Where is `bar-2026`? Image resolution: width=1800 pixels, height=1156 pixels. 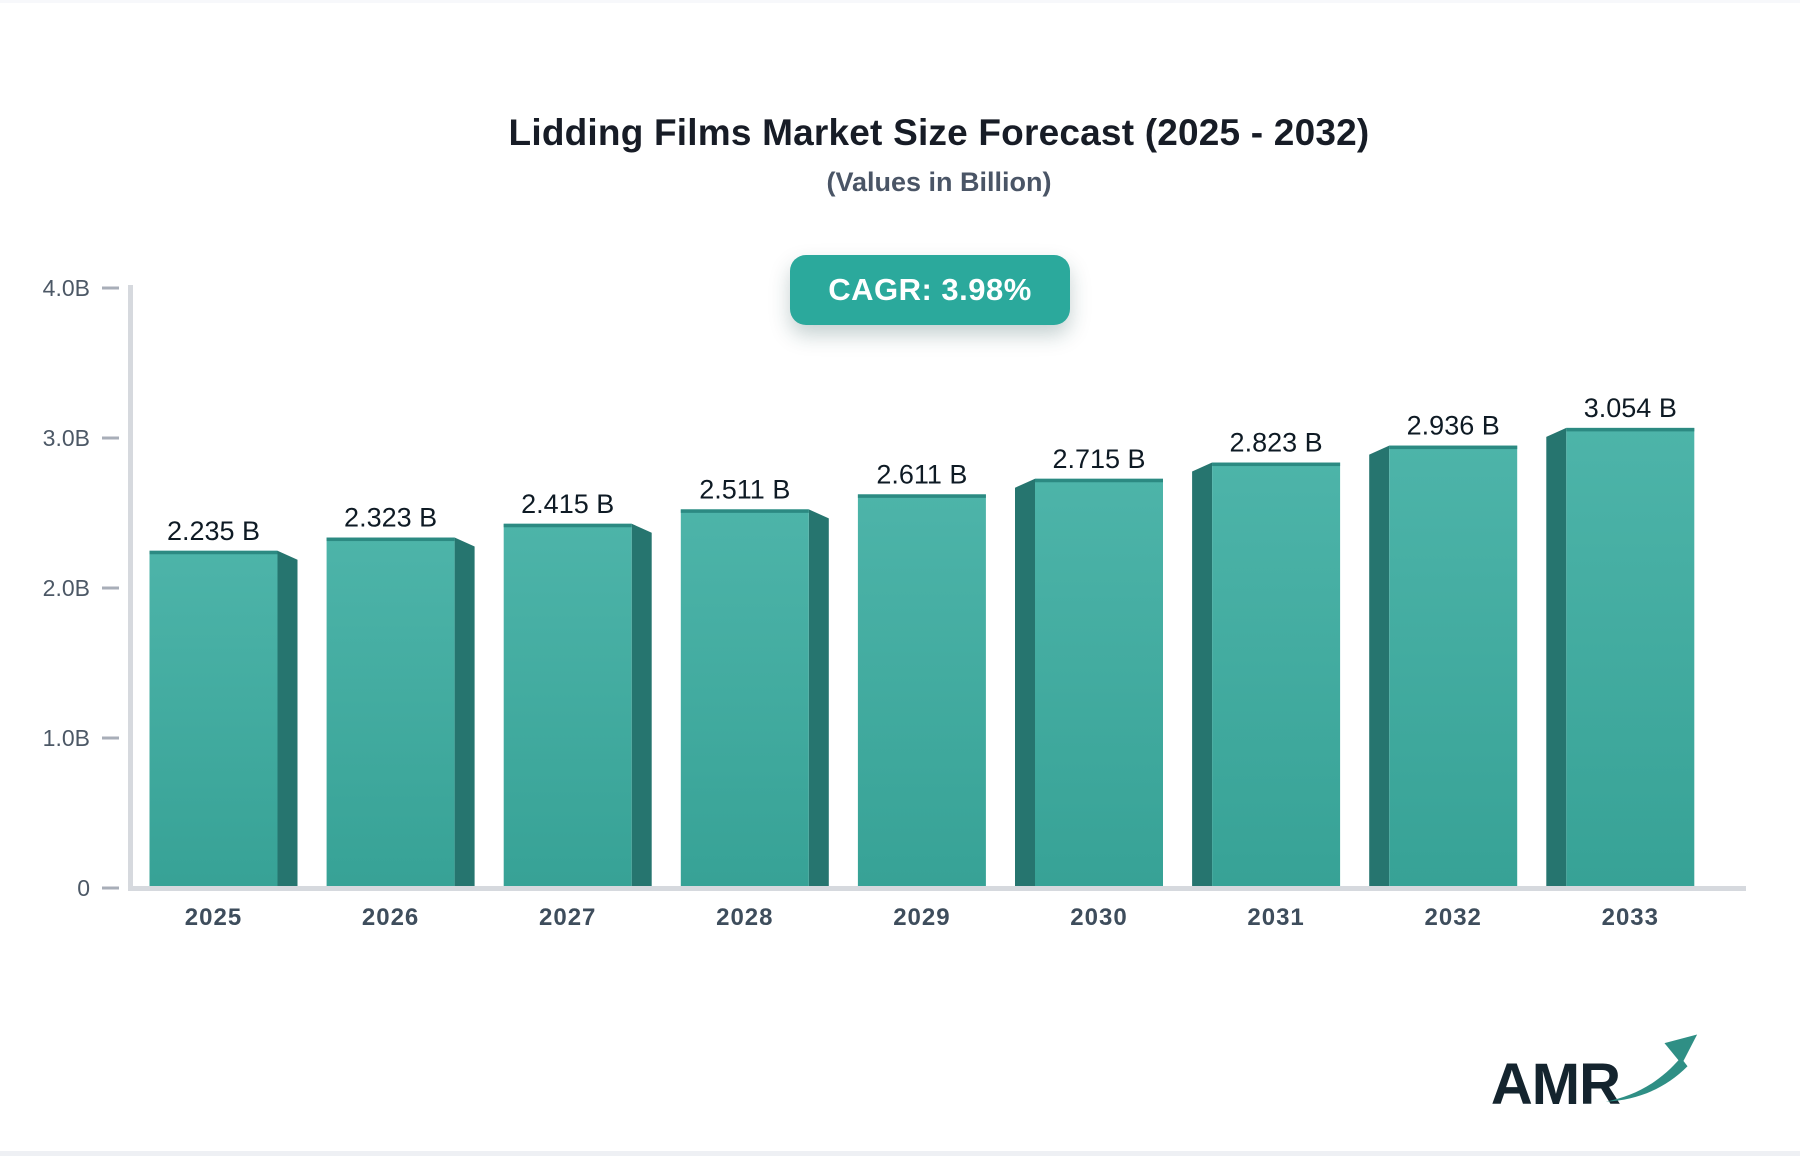 bar-2026 is located at coordinates (390, 711).